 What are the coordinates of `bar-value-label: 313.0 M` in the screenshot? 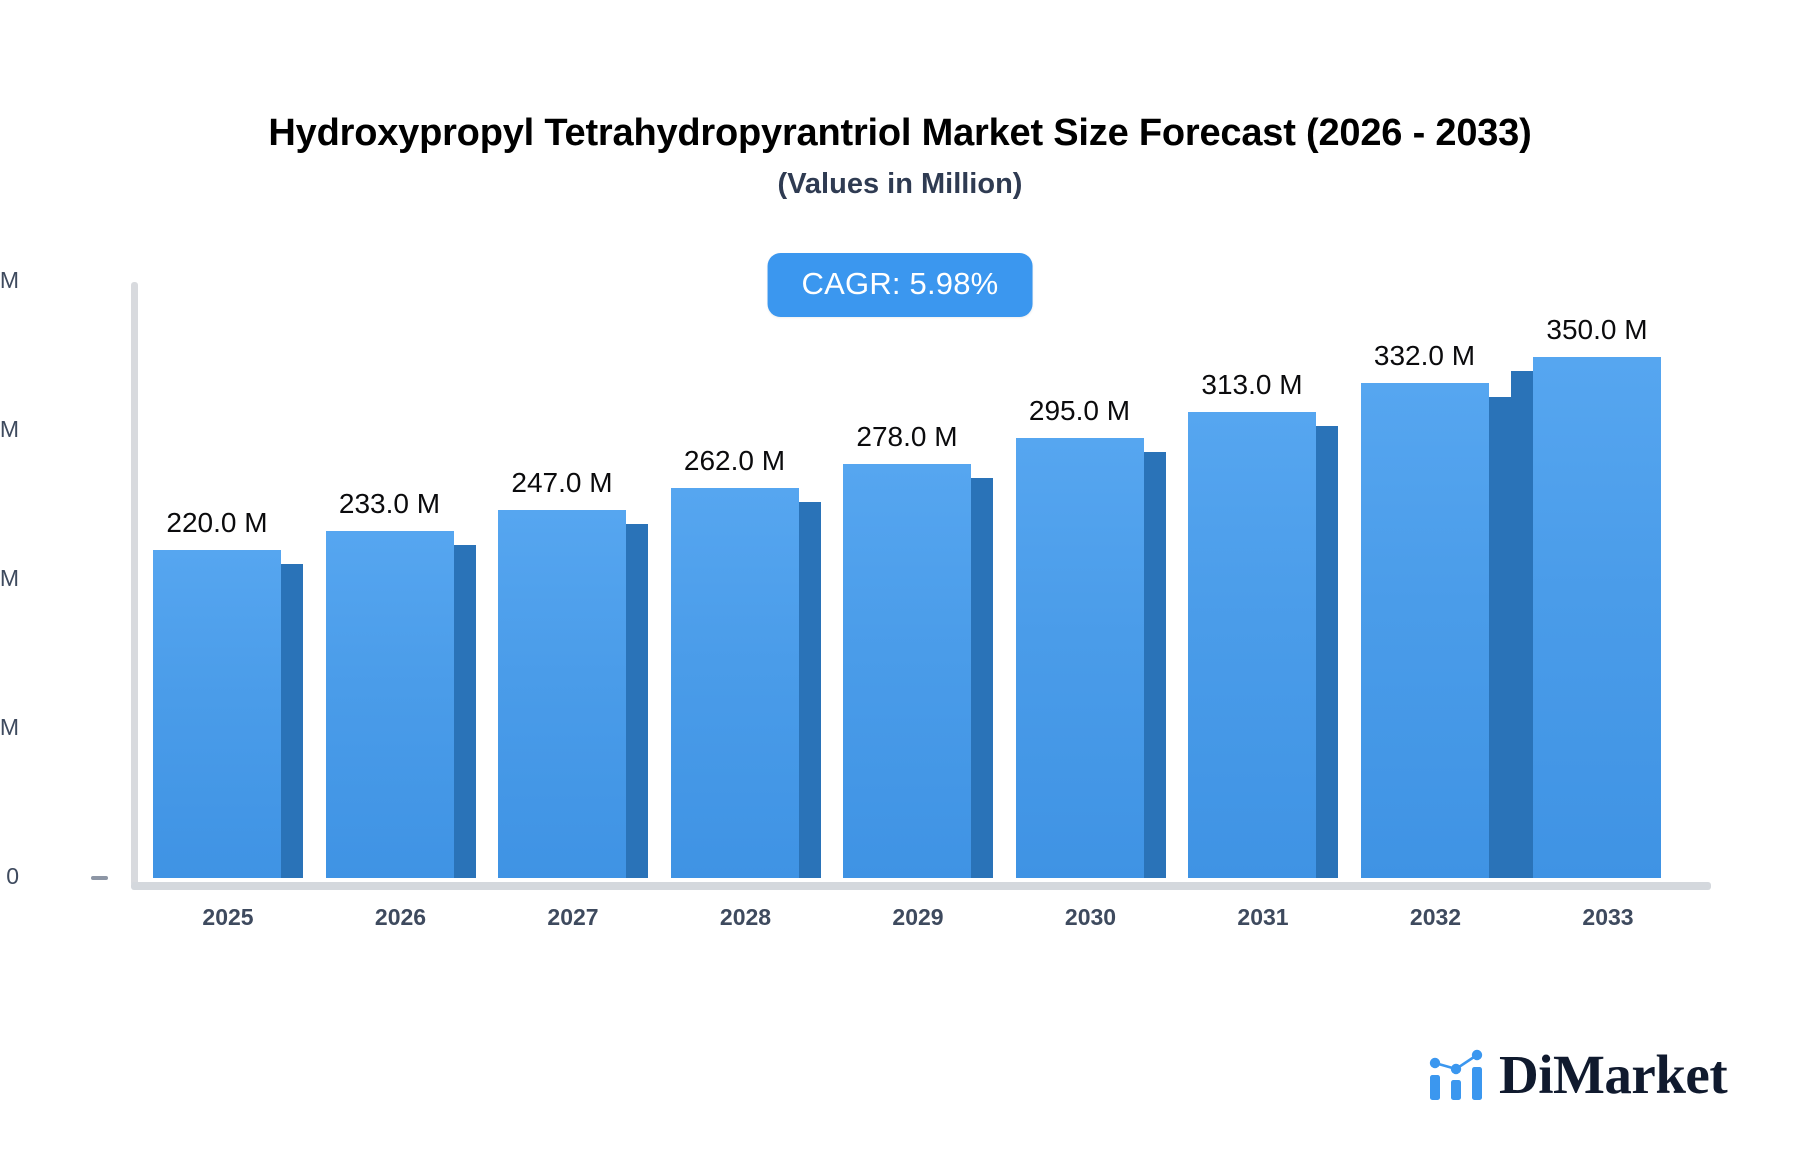 It's located at (1252, 384).